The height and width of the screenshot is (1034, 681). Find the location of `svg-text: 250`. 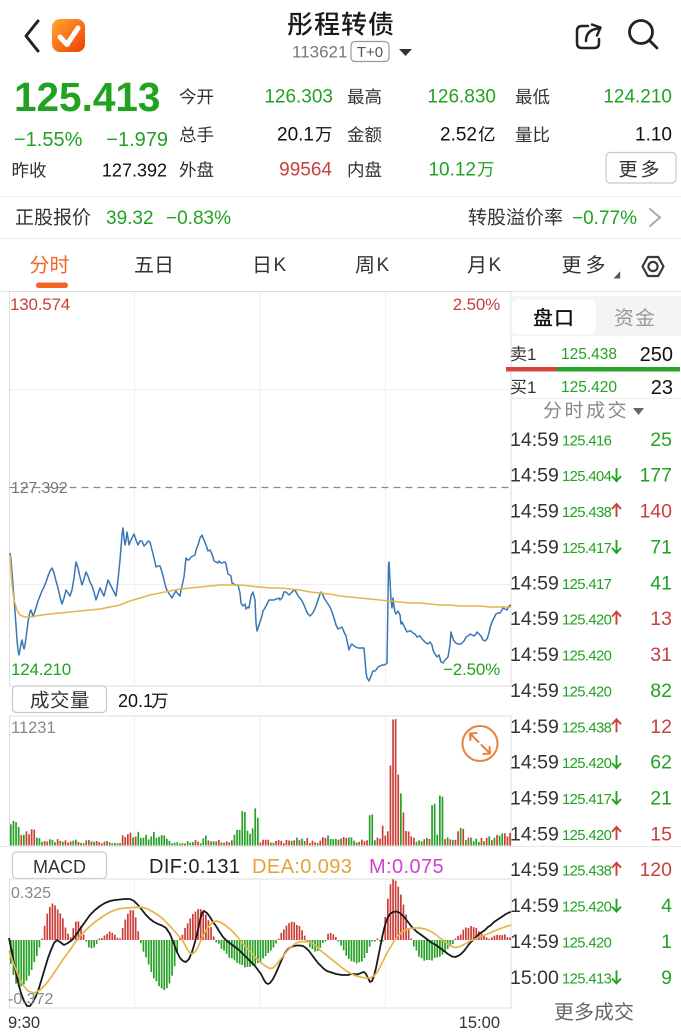

svg-text: 250 is located at coordinates (656, 355).